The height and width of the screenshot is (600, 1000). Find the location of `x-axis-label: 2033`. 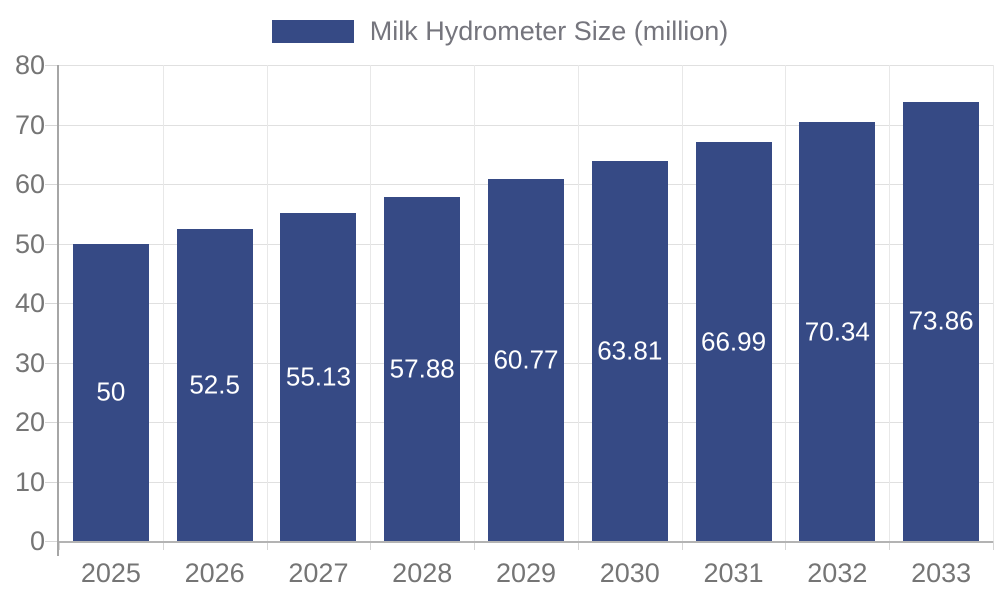

x-axis-label: 2033 is located at coordinates (941, 573).